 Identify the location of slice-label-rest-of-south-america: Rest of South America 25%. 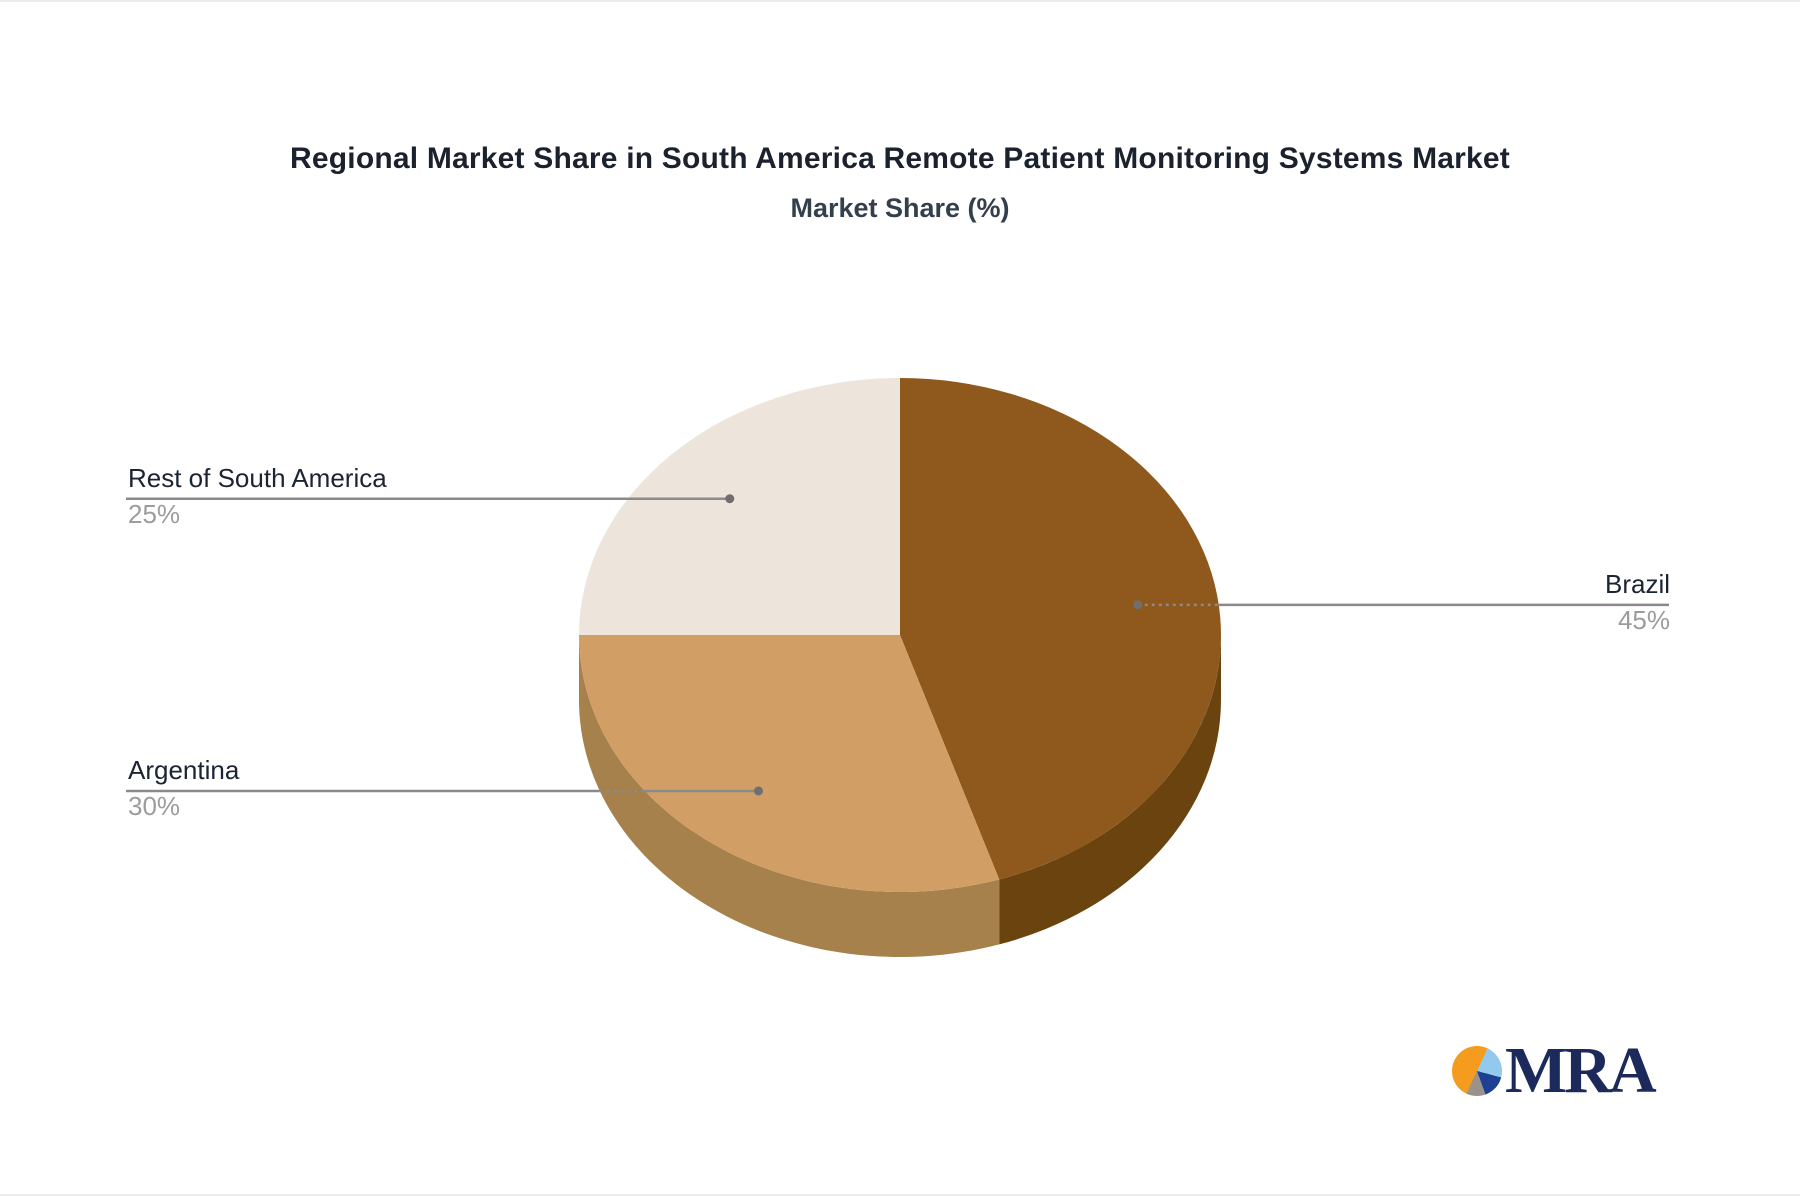
(257, 496).